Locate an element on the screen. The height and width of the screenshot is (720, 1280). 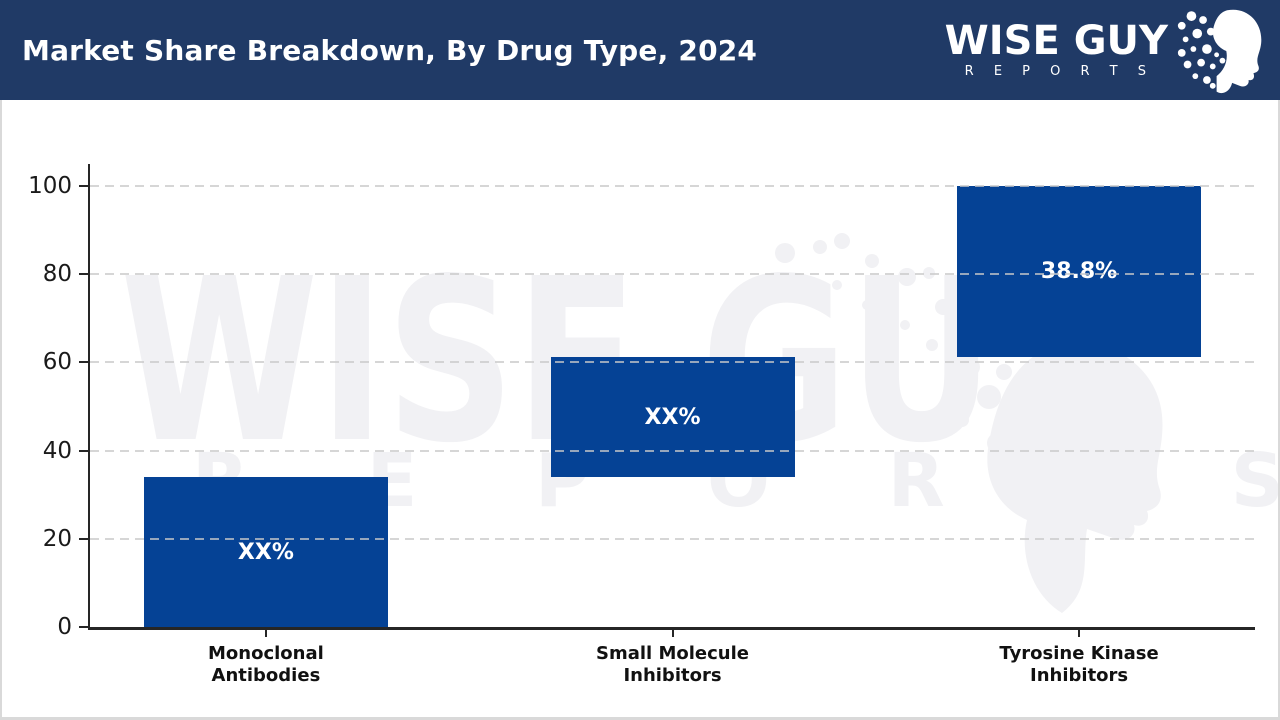
bar-value-label-3: 38.8% is located at coordinates (1079, 272).